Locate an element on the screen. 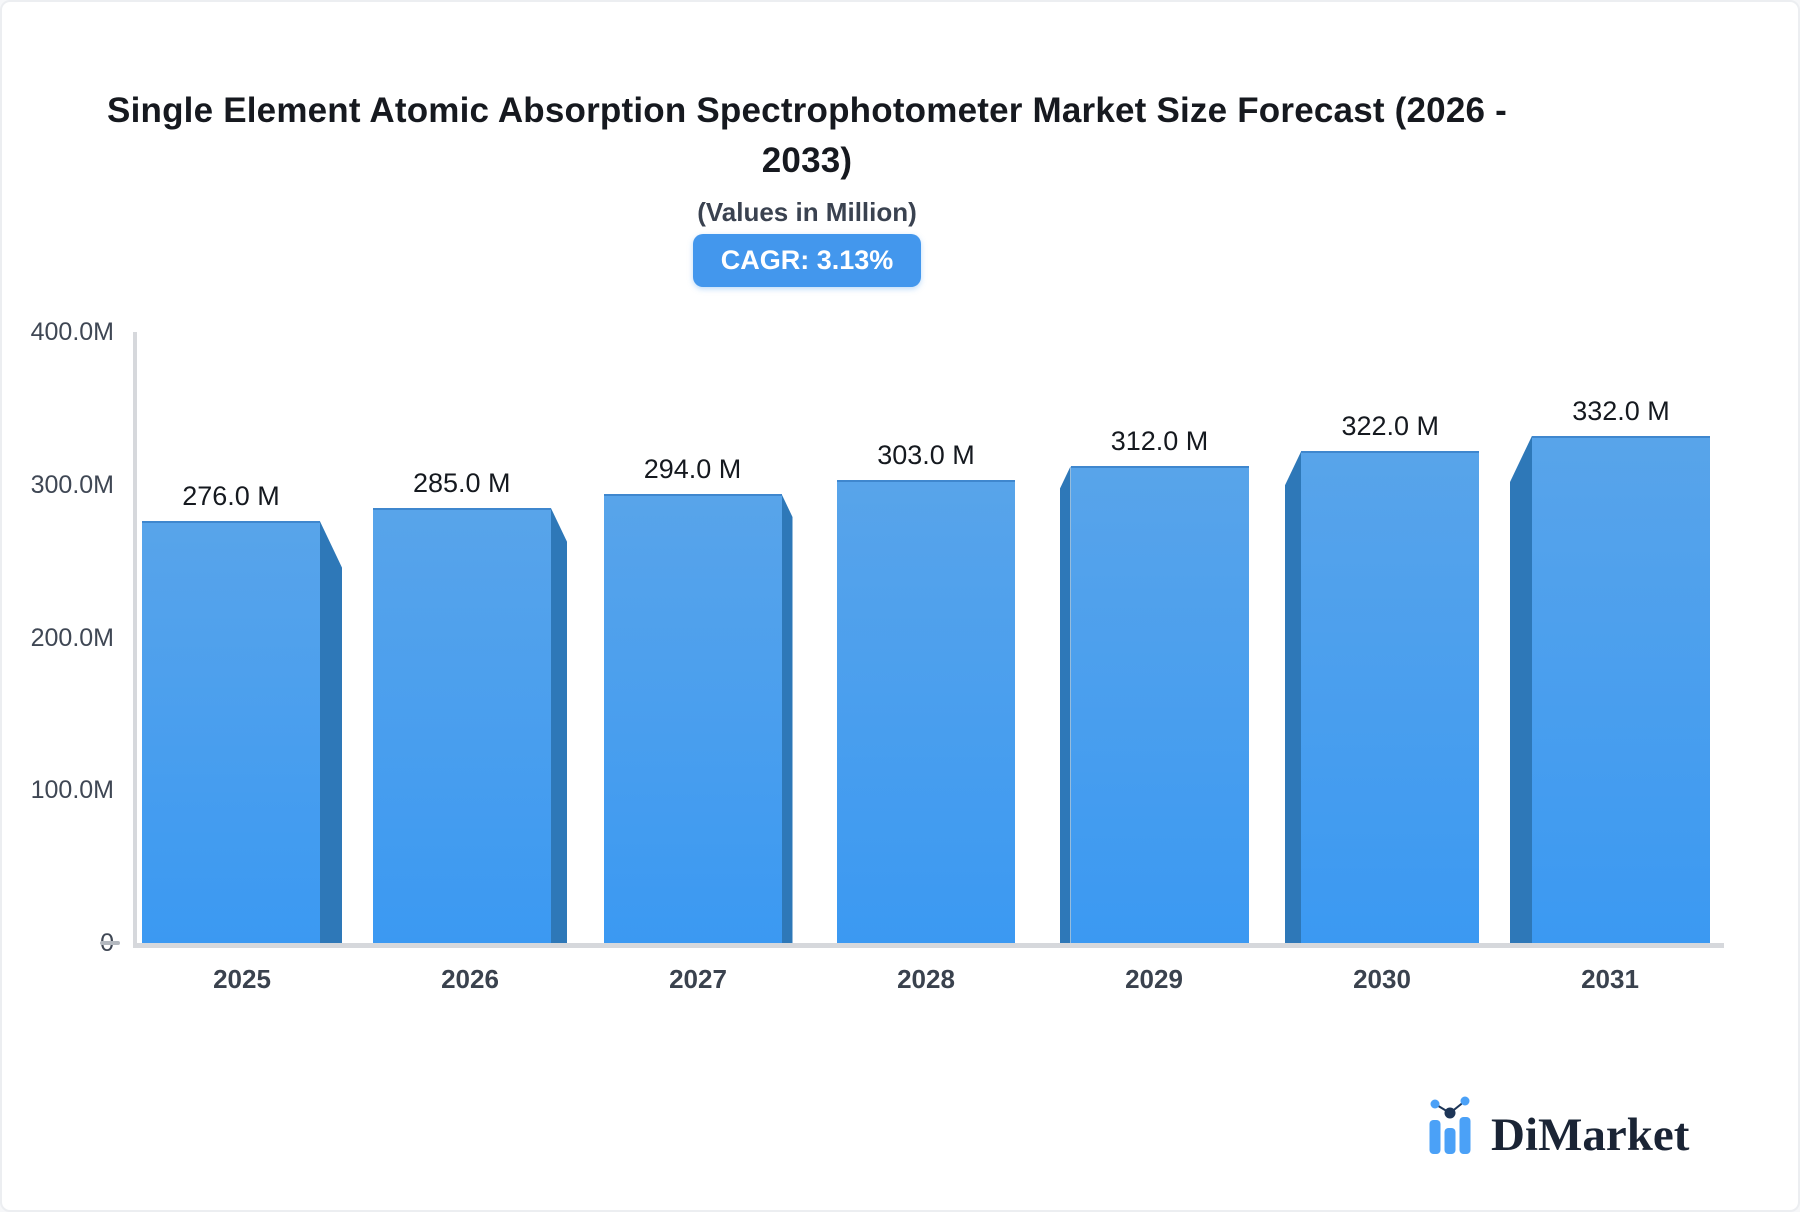 This screenshot has width=1800, height=1212. bar-2026 is located at coordinates (461, 725).